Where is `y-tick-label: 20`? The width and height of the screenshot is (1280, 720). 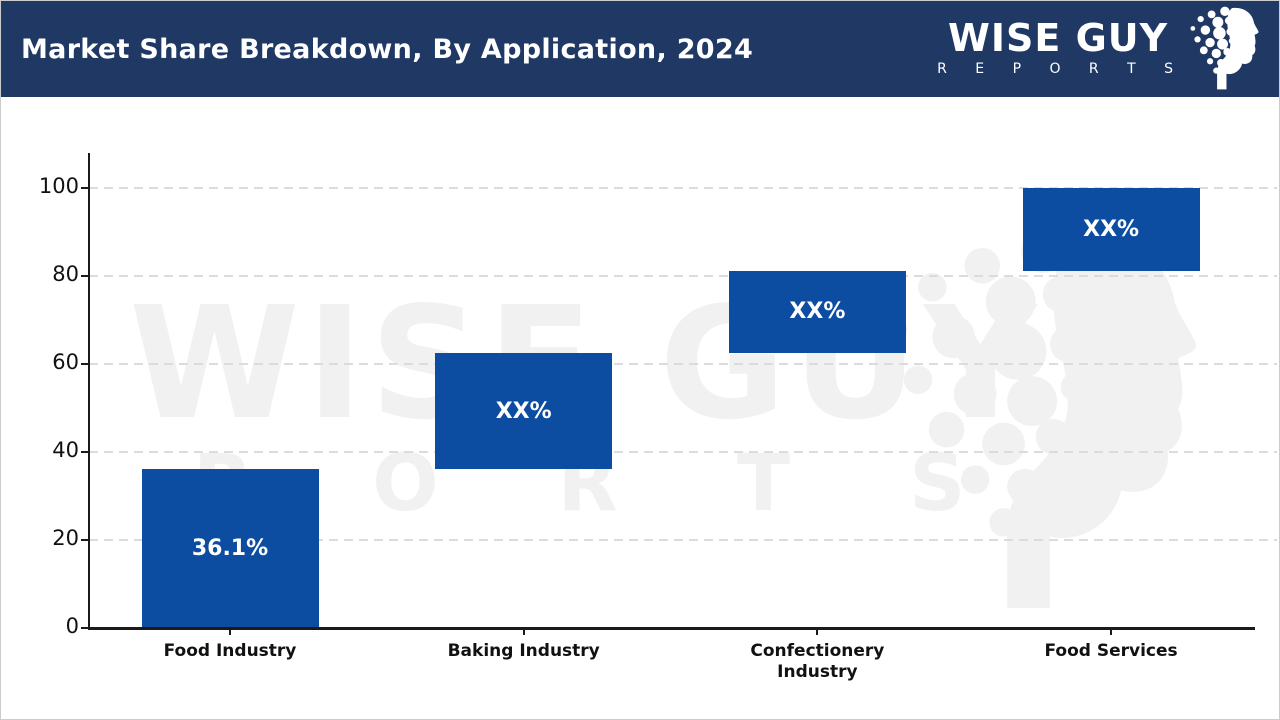 y-tick-label: 20 is located at coordinates (65, 538).